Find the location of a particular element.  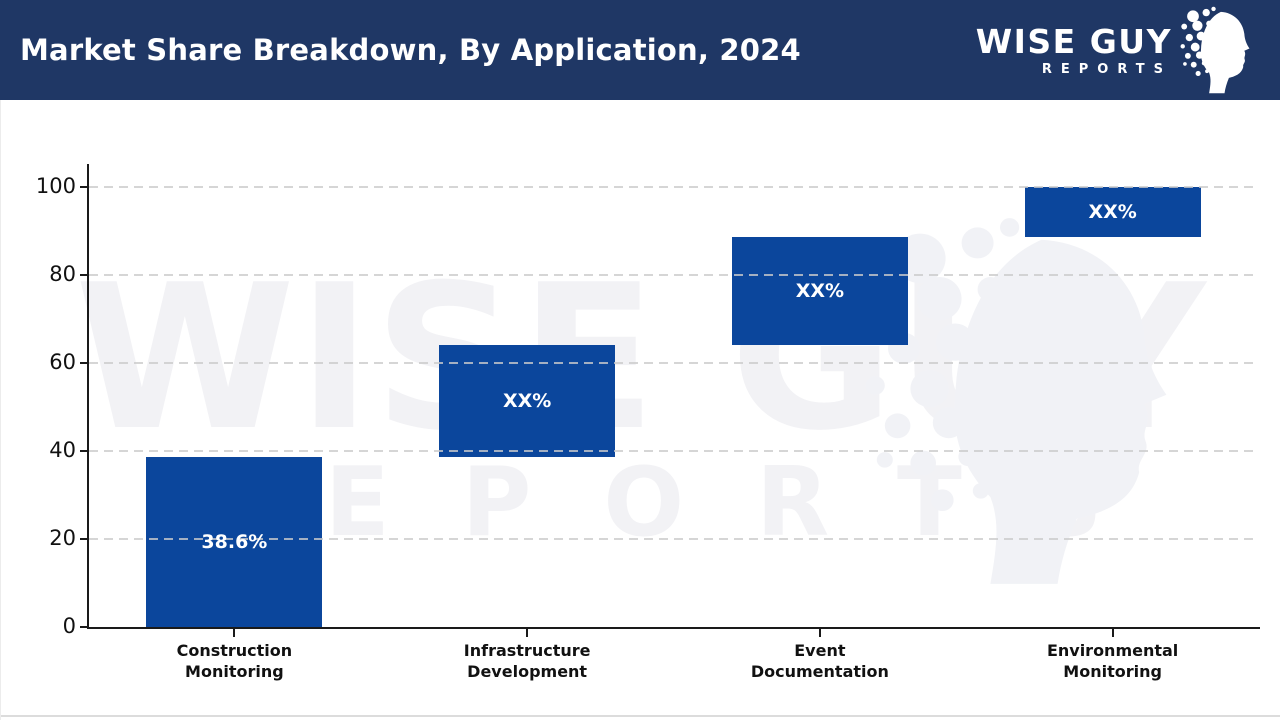

brand-wordmark: WISE GUY REPORTS is located at coordinates (1074, 50).